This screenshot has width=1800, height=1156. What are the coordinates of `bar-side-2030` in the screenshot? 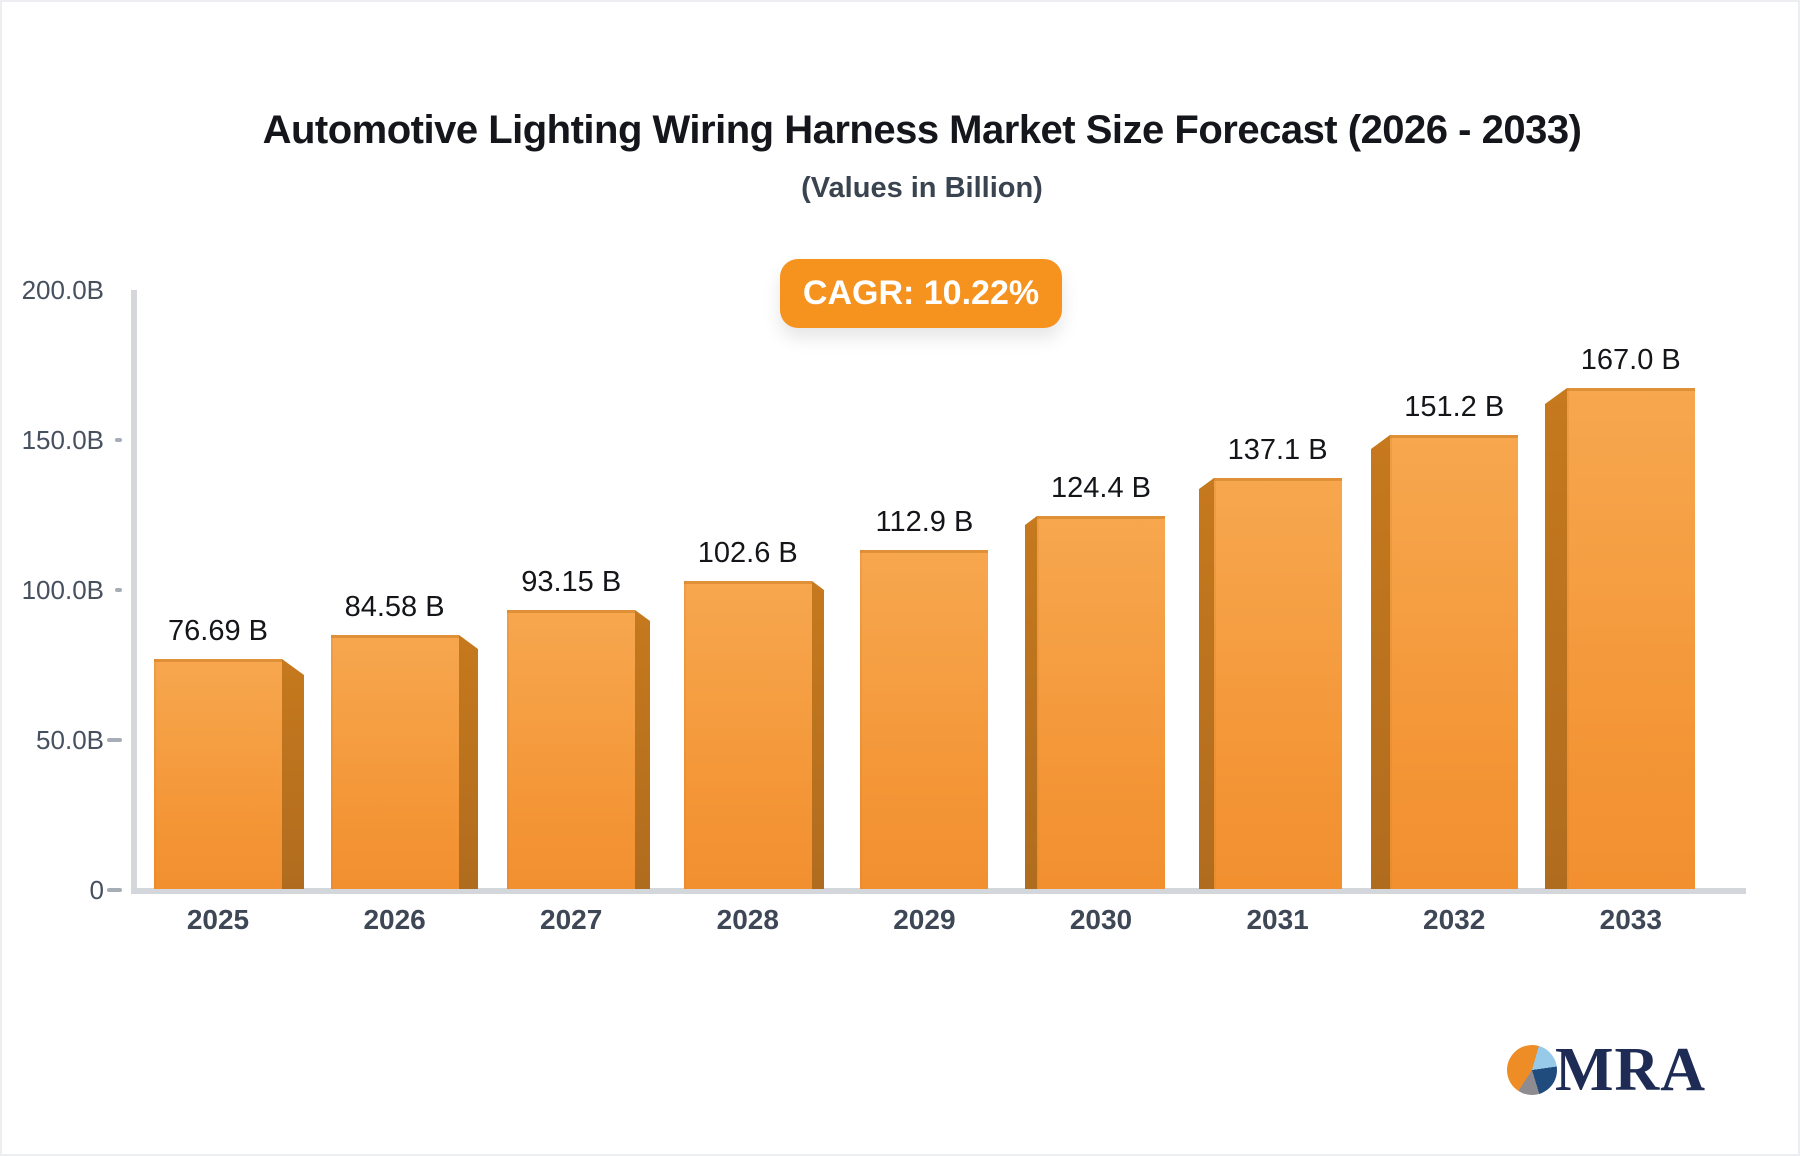 It's located at (1031, 702).